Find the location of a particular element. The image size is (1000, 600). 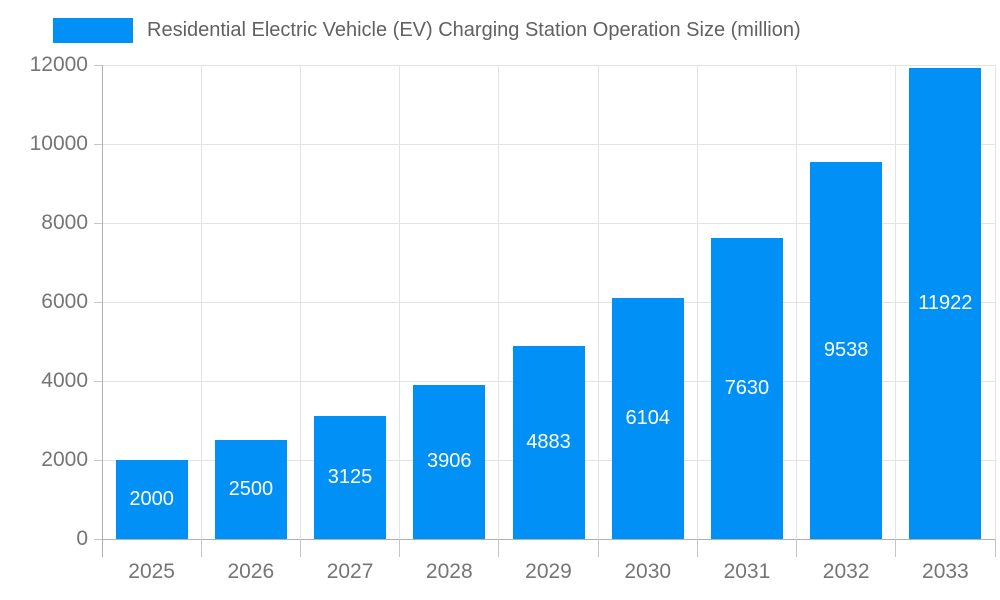

y-axis-tick-label: 8000 is located at coordinates (64, 222).